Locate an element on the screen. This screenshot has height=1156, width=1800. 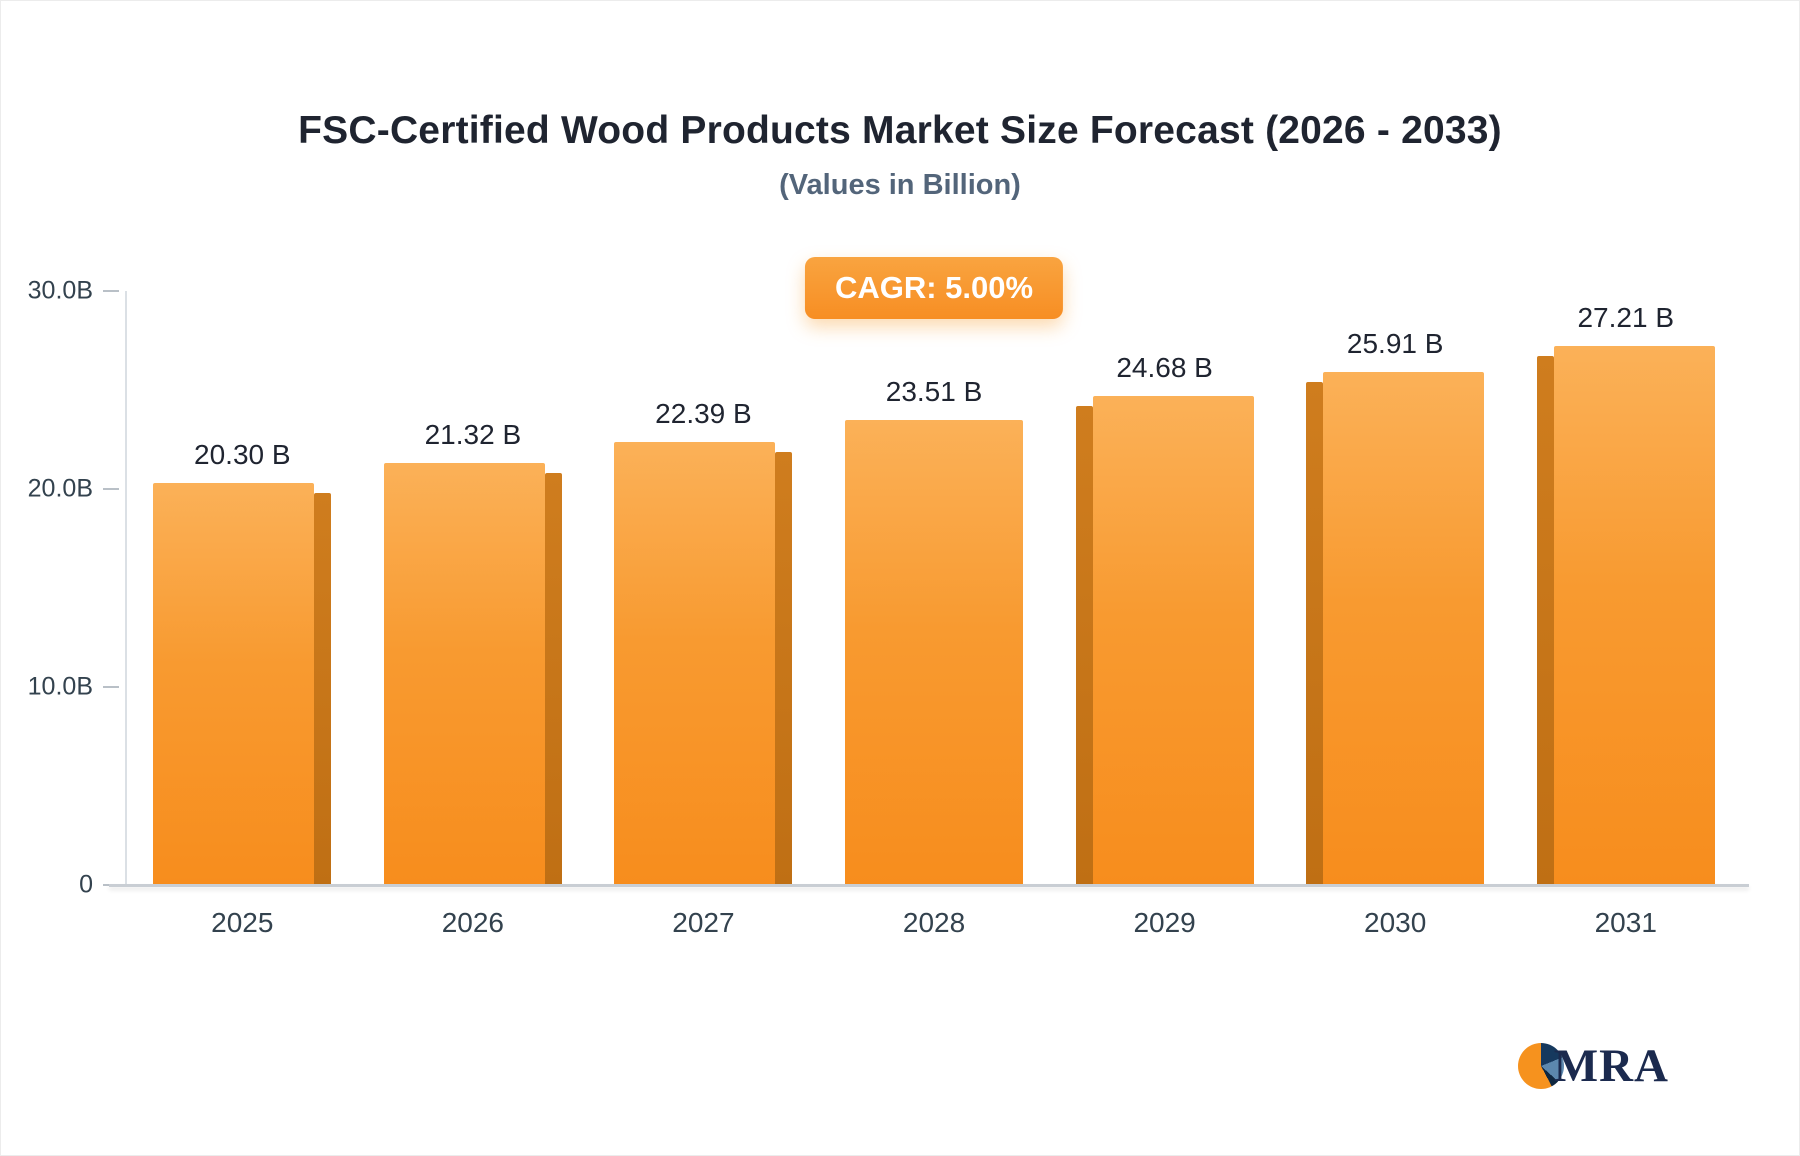
x-axis-label: 2031 is located at coordinates (1625, 922).